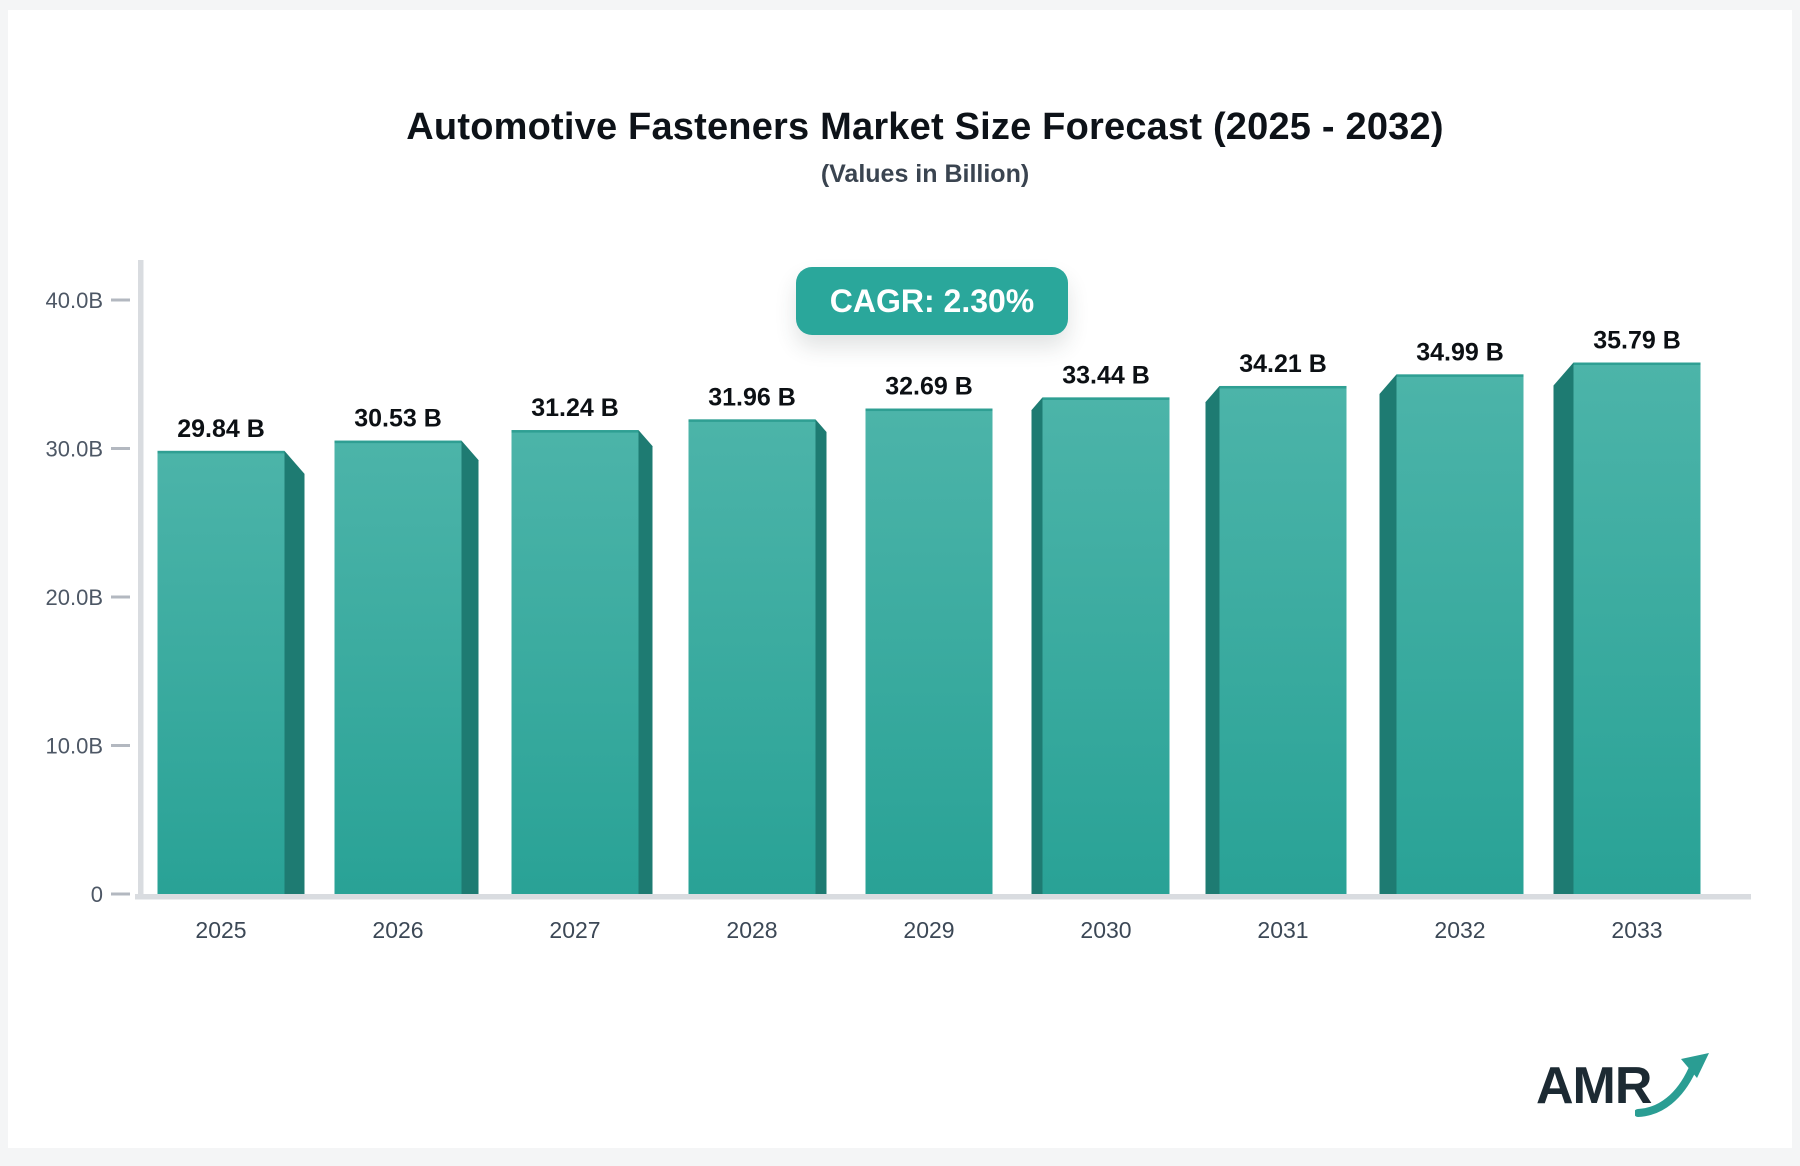  Describe the element at coordinates (75, 449) in the screenshot. I see `y-tick-label: 30.0B` at that location.